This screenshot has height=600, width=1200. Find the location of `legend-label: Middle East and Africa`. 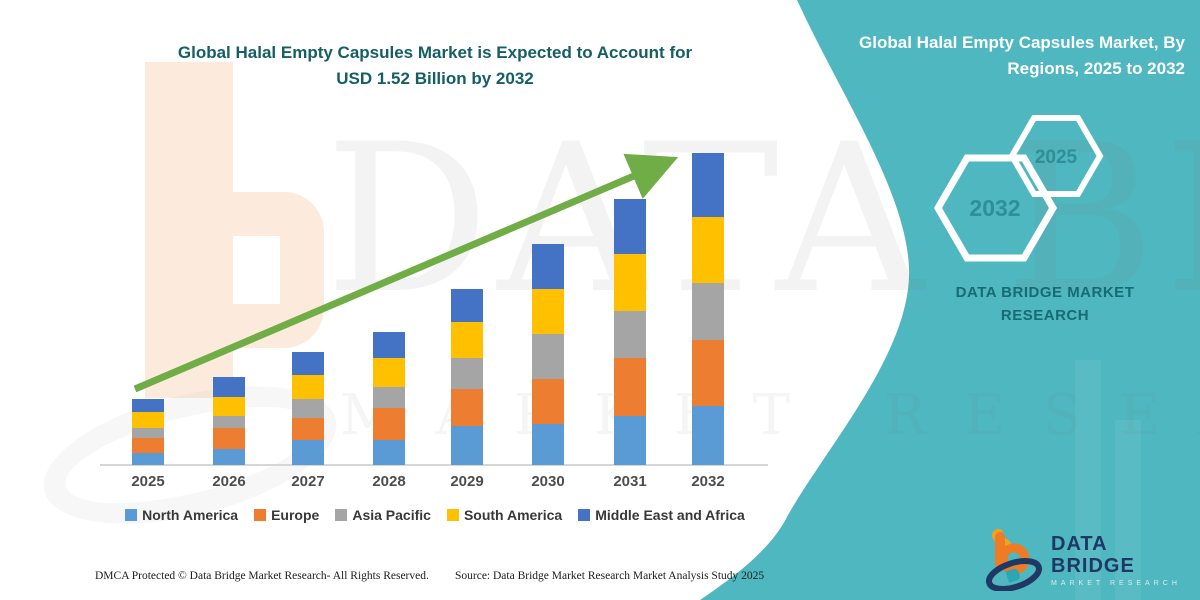

legend-label: Middle East and Africa is located at coordinates (670, 515).